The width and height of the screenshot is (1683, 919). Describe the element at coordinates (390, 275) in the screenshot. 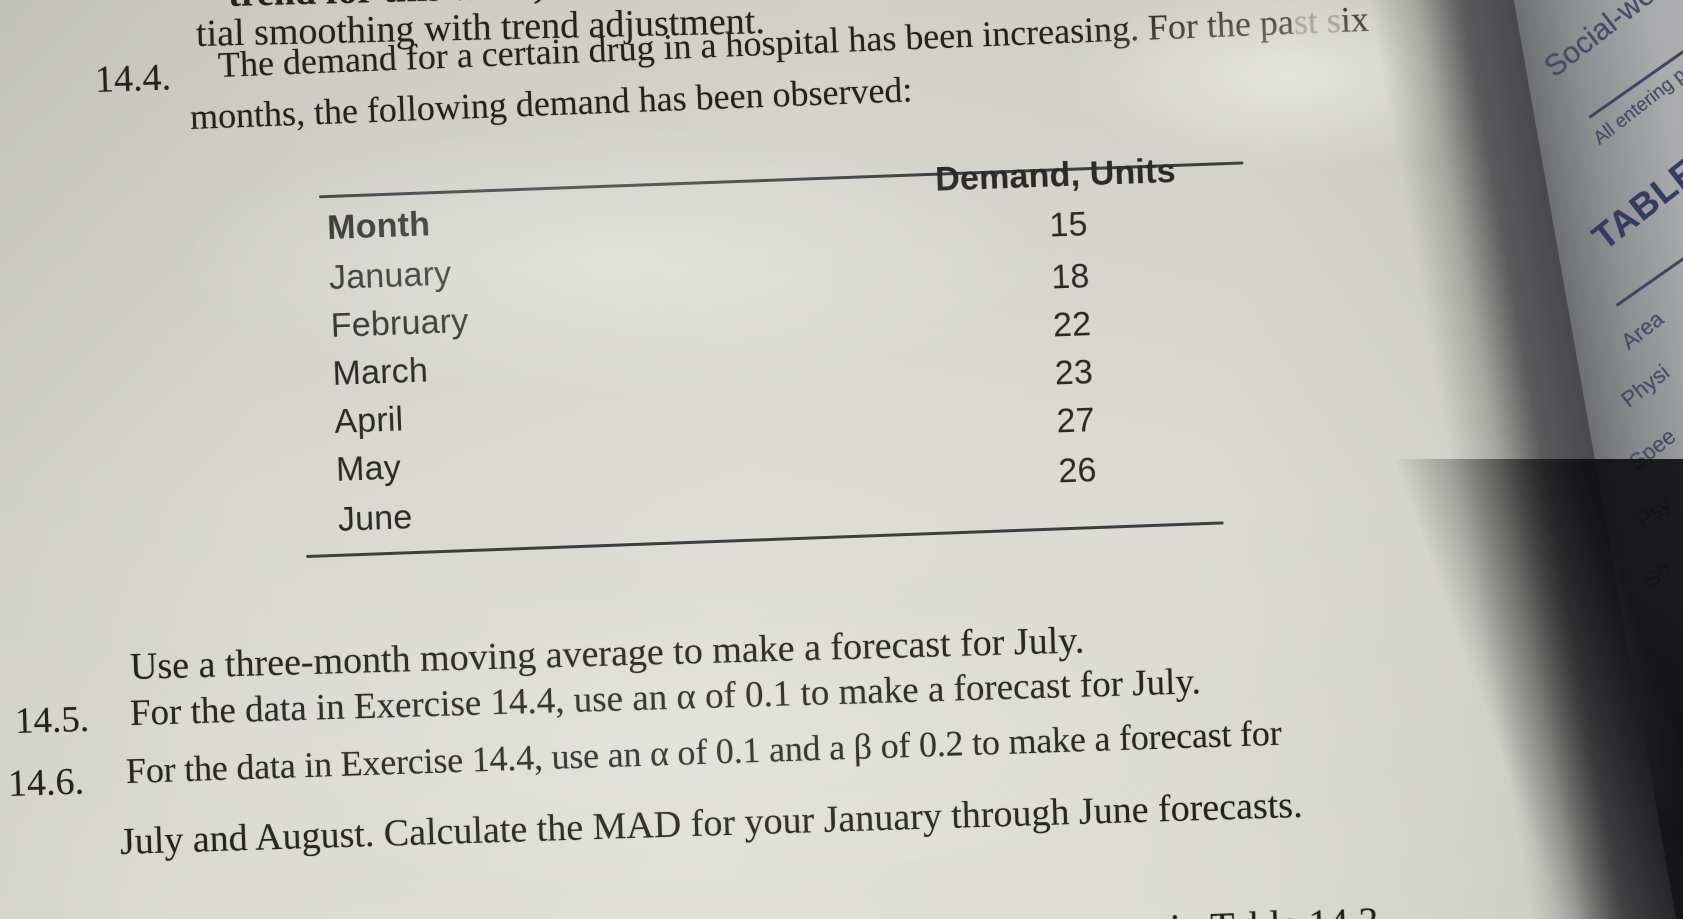

I see `table-row-month: January` at that location.